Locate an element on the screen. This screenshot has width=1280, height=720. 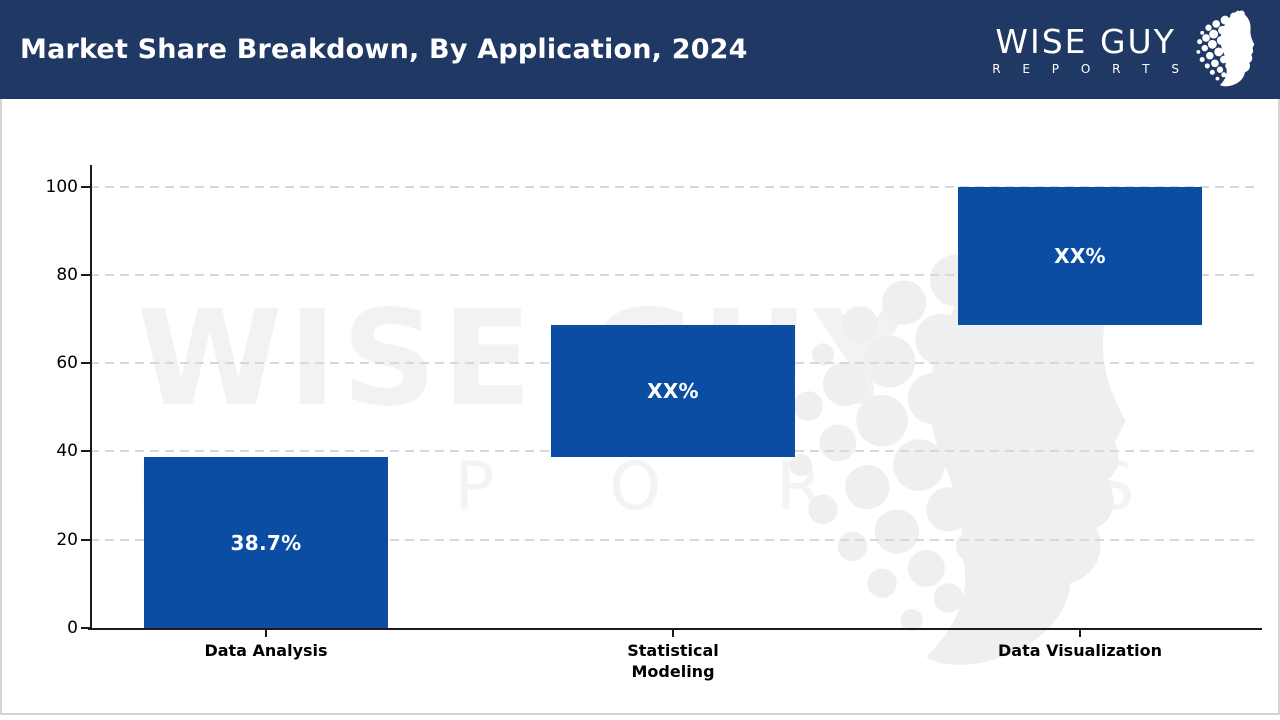
wiseguy-face-icon is located at coordinates (1225, 48).